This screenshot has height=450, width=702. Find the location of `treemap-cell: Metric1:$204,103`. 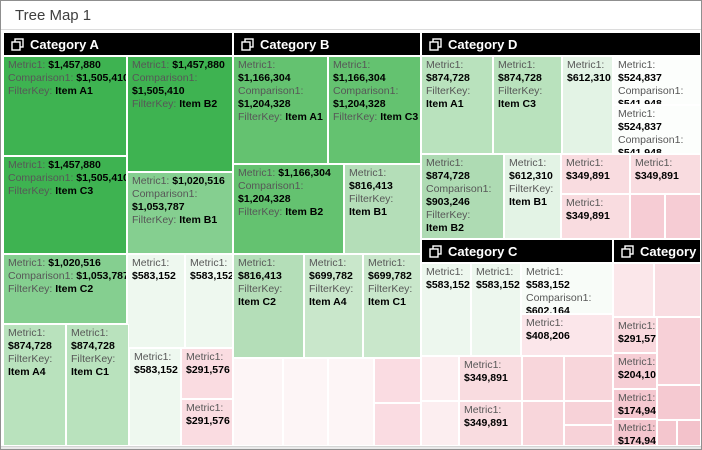

treemap-cell: Metric1:$204,103 is located at coordinates (635, 371).